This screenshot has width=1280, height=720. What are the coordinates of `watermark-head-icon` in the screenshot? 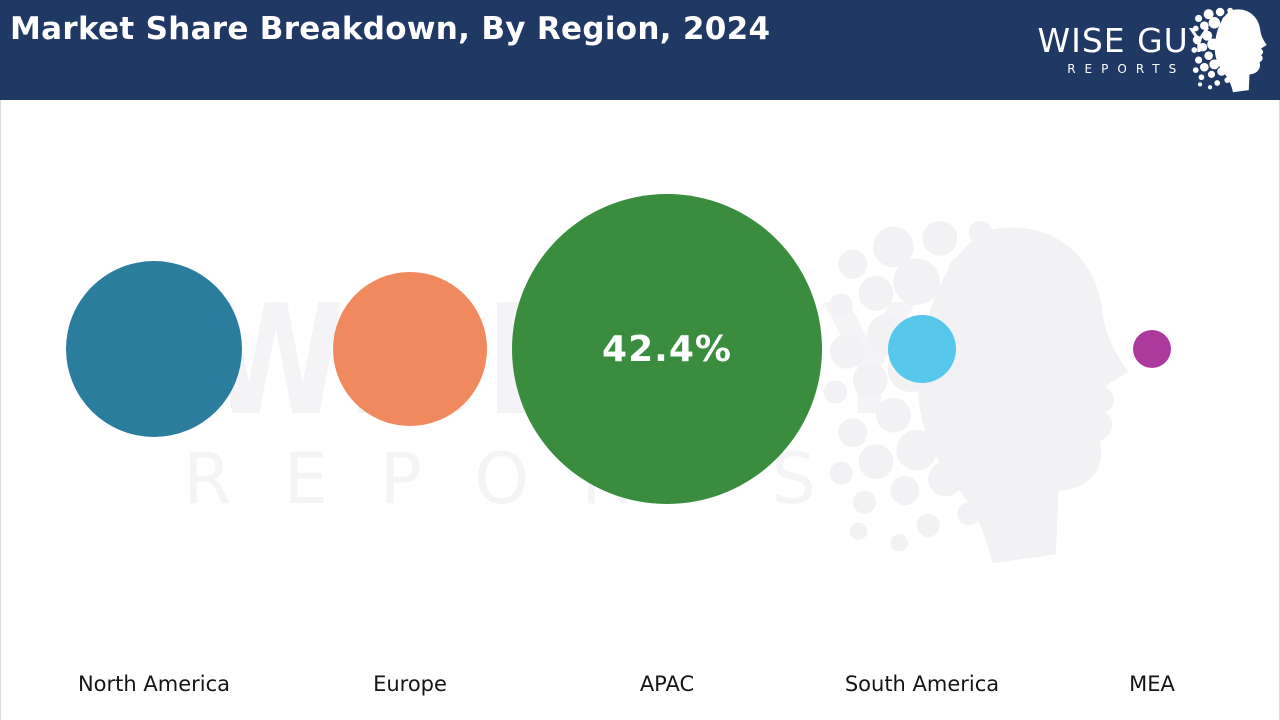 It's located at (992, 392).